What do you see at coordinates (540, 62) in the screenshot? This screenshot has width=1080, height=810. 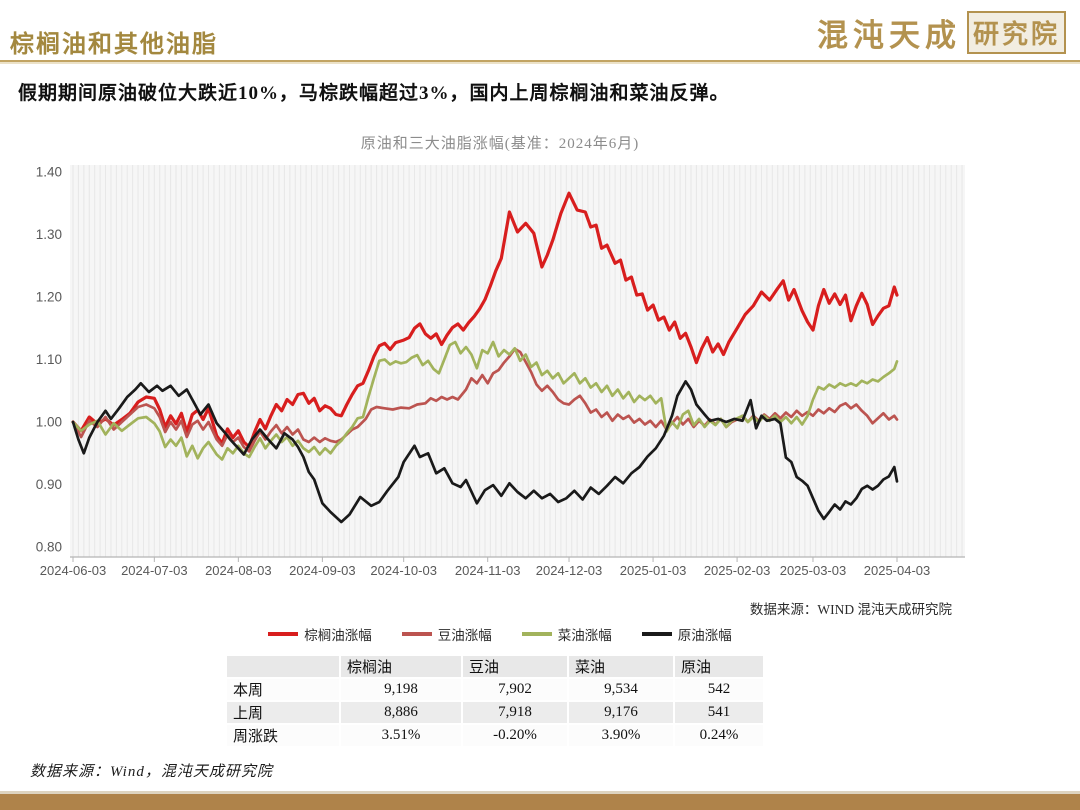 I see `header-divider` at bounding box center [540, 62].